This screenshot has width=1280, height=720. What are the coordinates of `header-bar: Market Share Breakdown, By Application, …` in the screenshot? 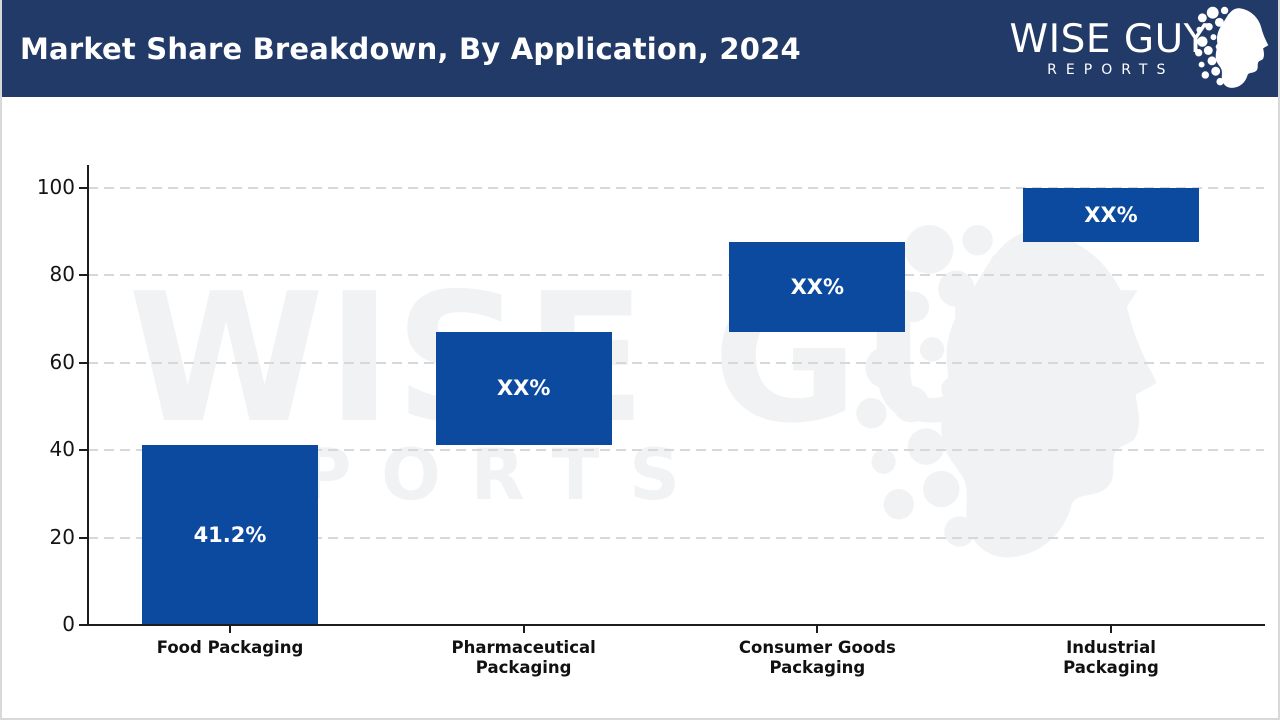 It's located at (640, 48).